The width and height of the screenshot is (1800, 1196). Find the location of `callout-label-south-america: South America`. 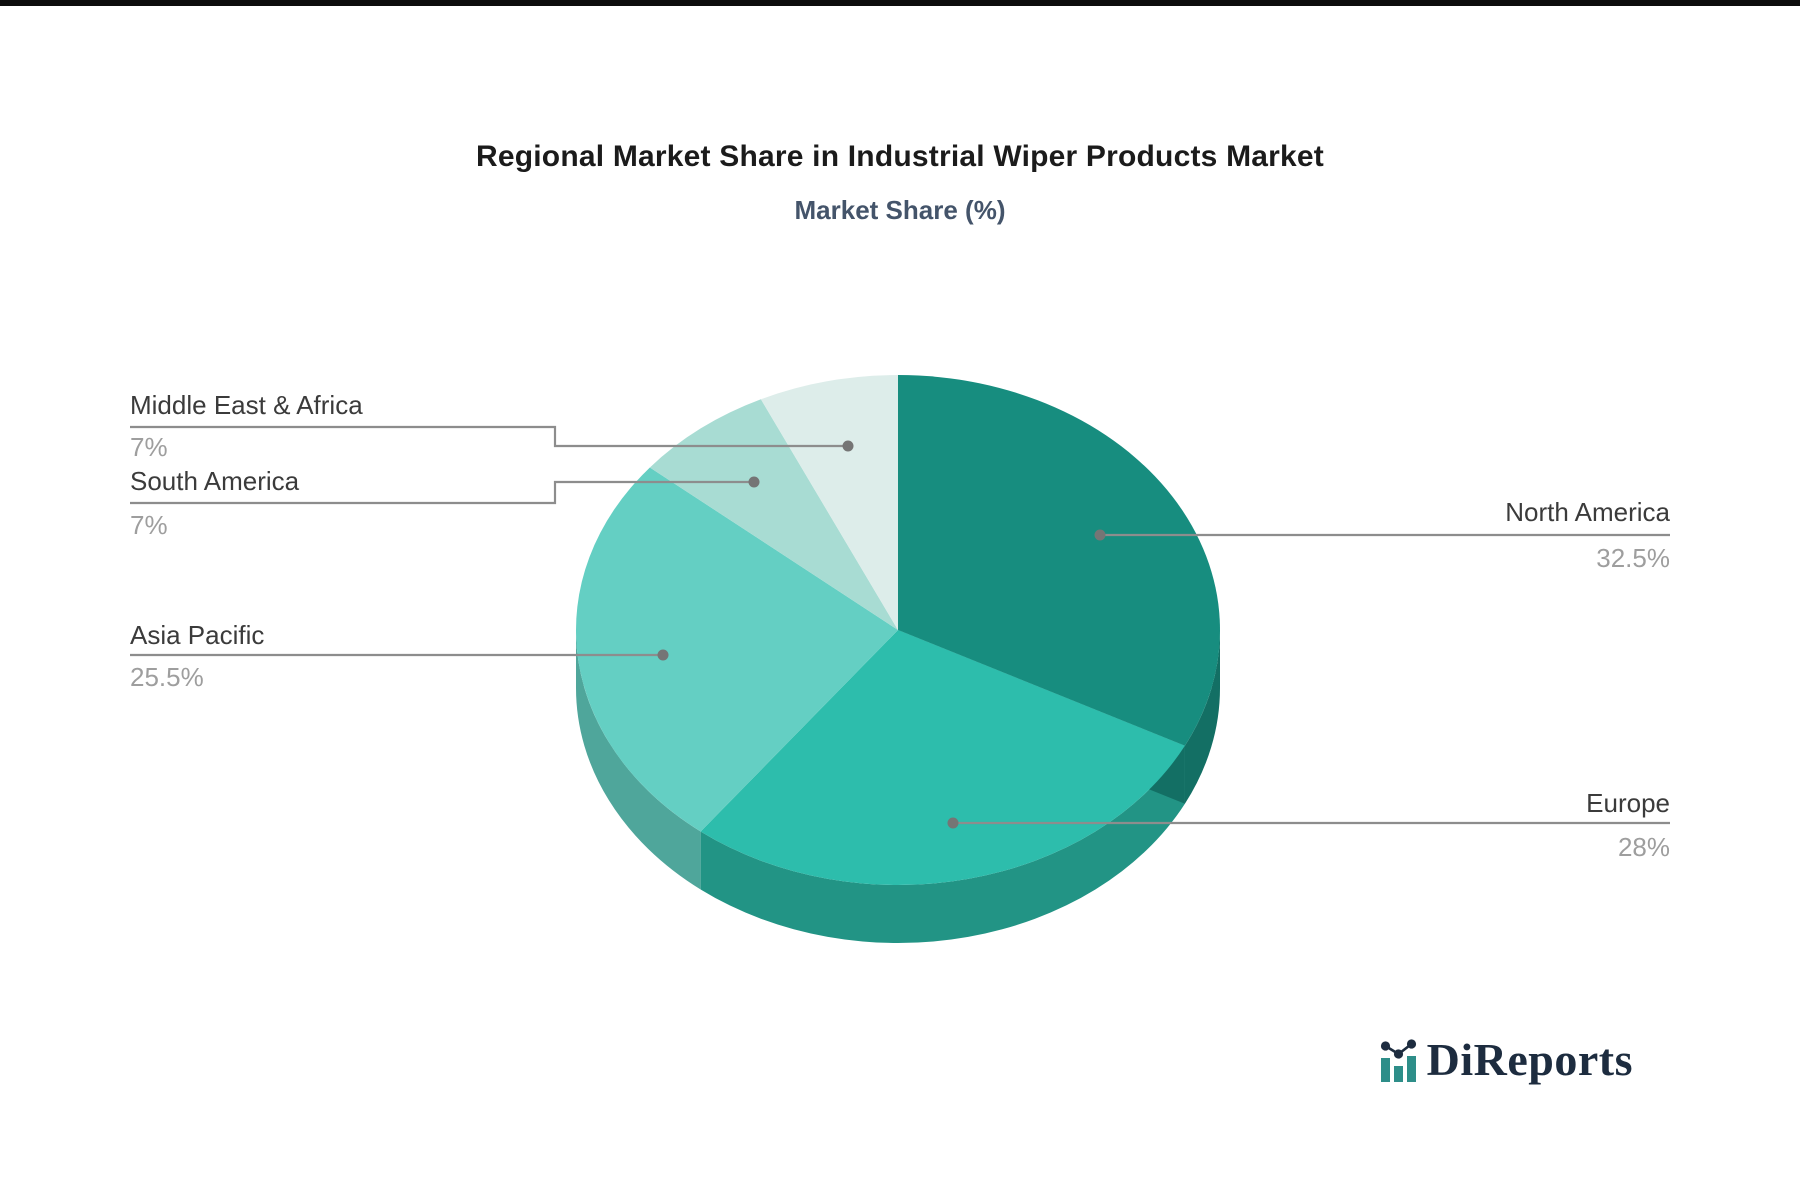

callout-label-south-america: South America is located at coordinates (215, 481).